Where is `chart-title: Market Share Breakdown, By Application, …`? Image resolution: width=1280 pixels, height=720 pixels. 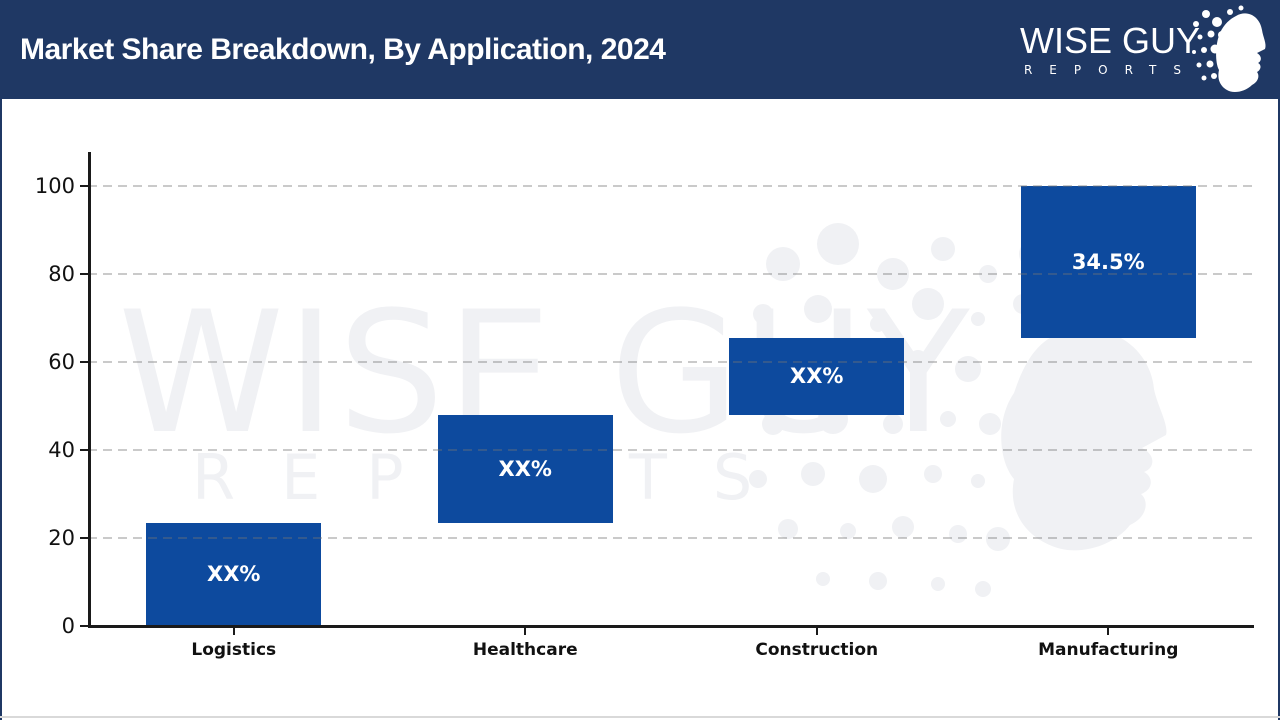
chart-title: Market Share Breakdown, By Application, … is located at coordinates (343, 49).